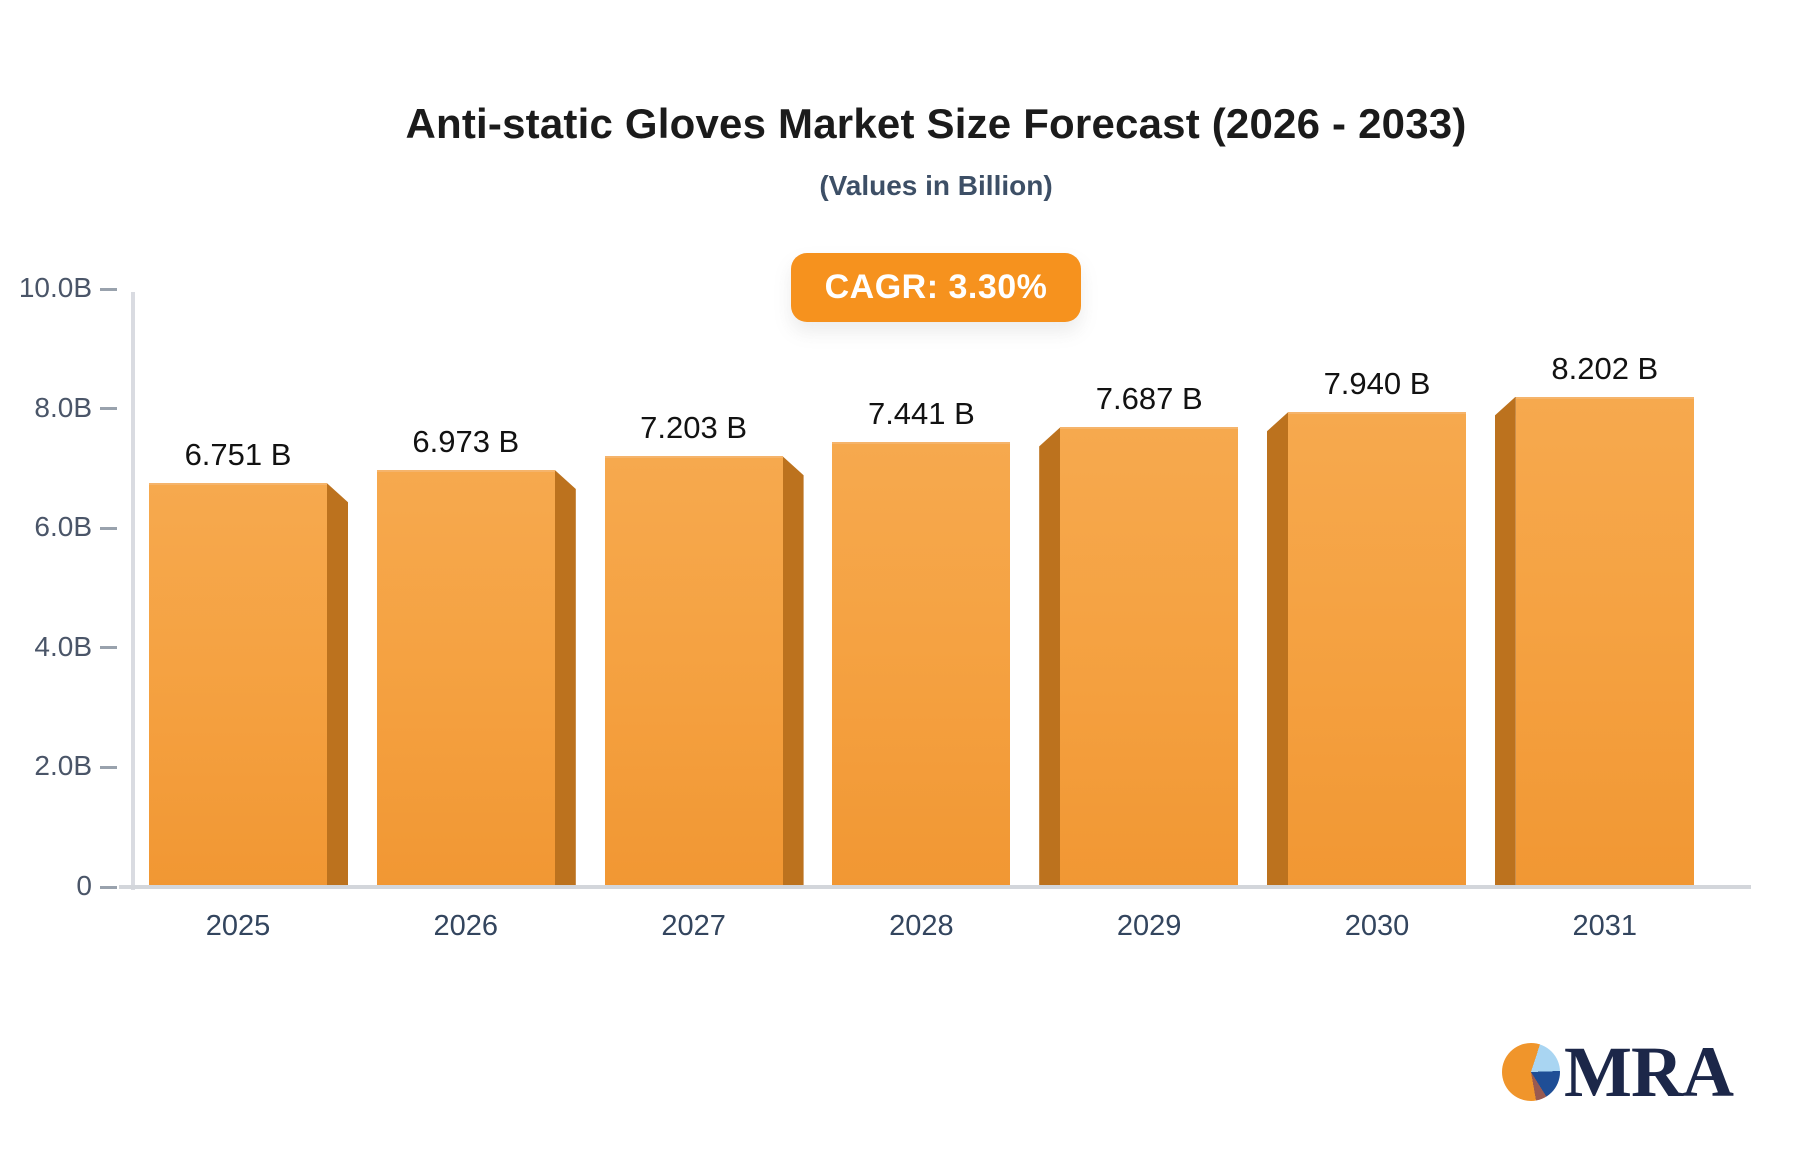 This screenshot has width=1800, height=1156. I want to click on bar-group-2031, so click(1594, 642).